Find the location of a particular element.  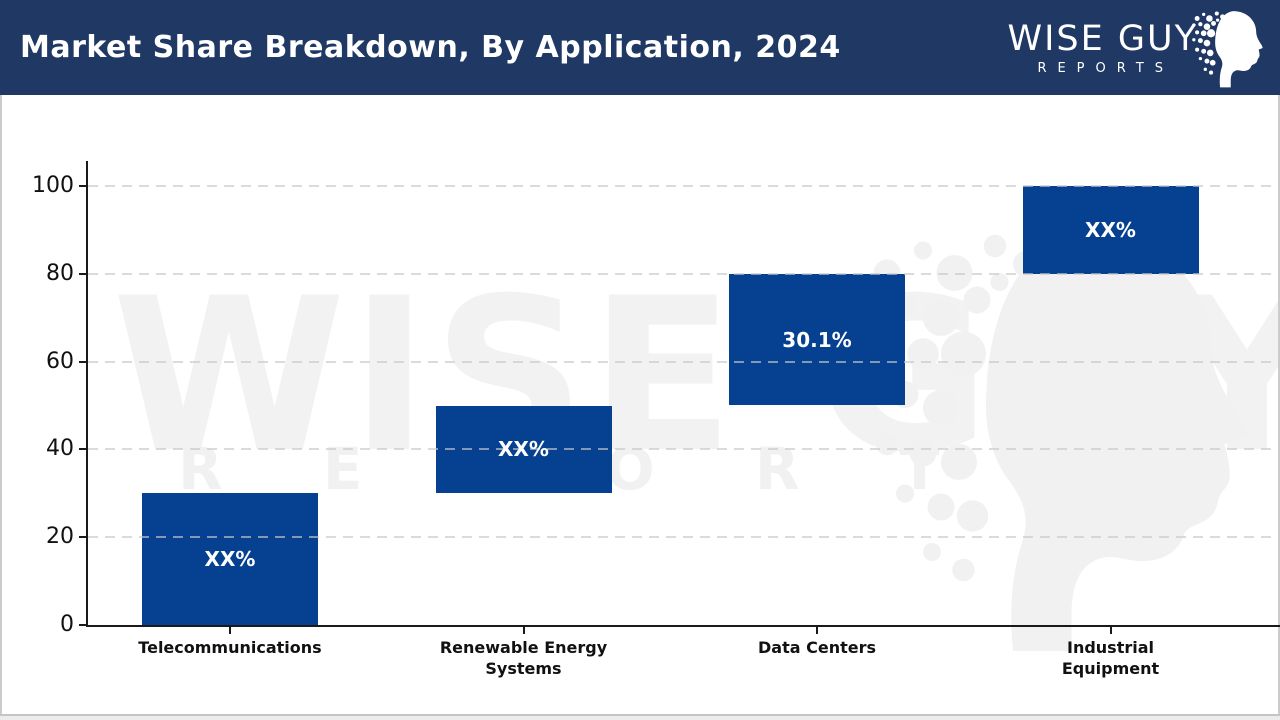

y-tick-label: 80 is located at coordinates (60, 273).